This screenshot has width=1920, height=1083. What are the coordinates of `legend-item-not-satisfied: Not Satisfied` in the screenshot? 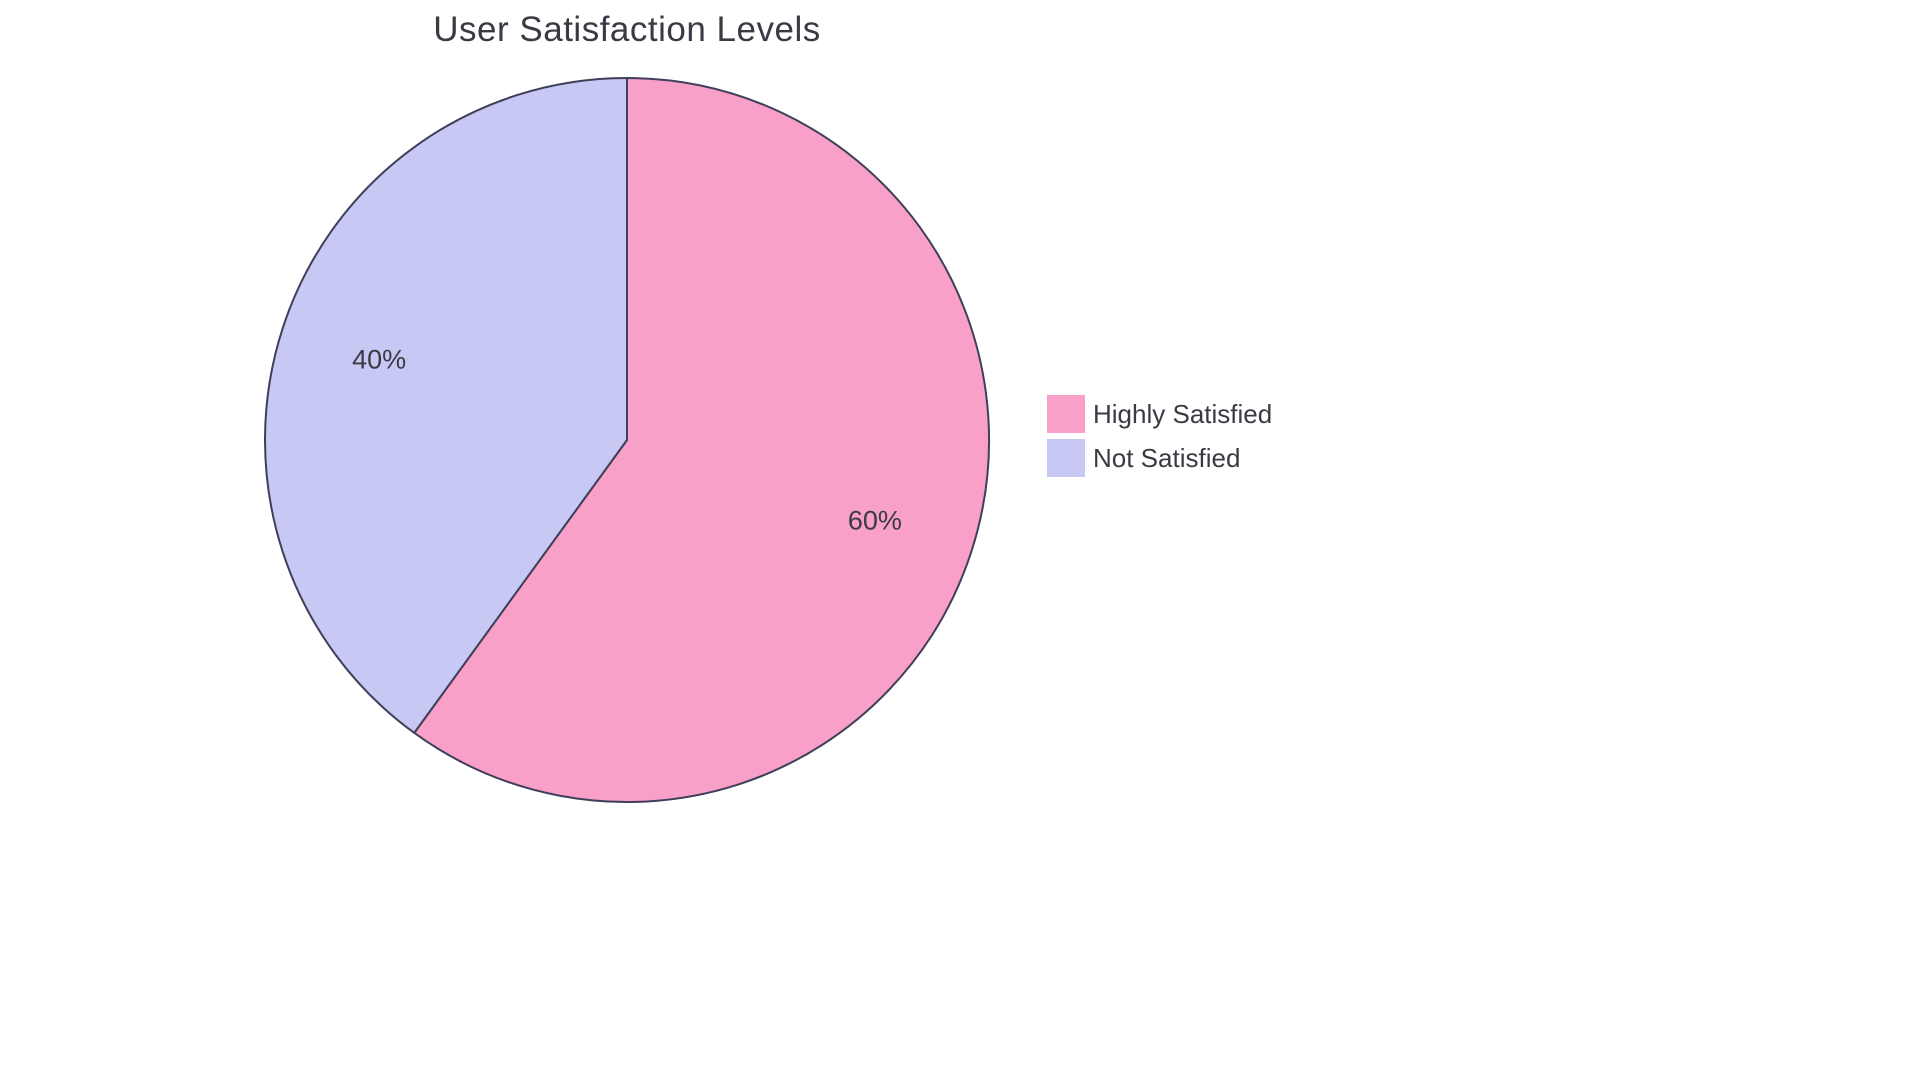 It's located at (1159, 458).